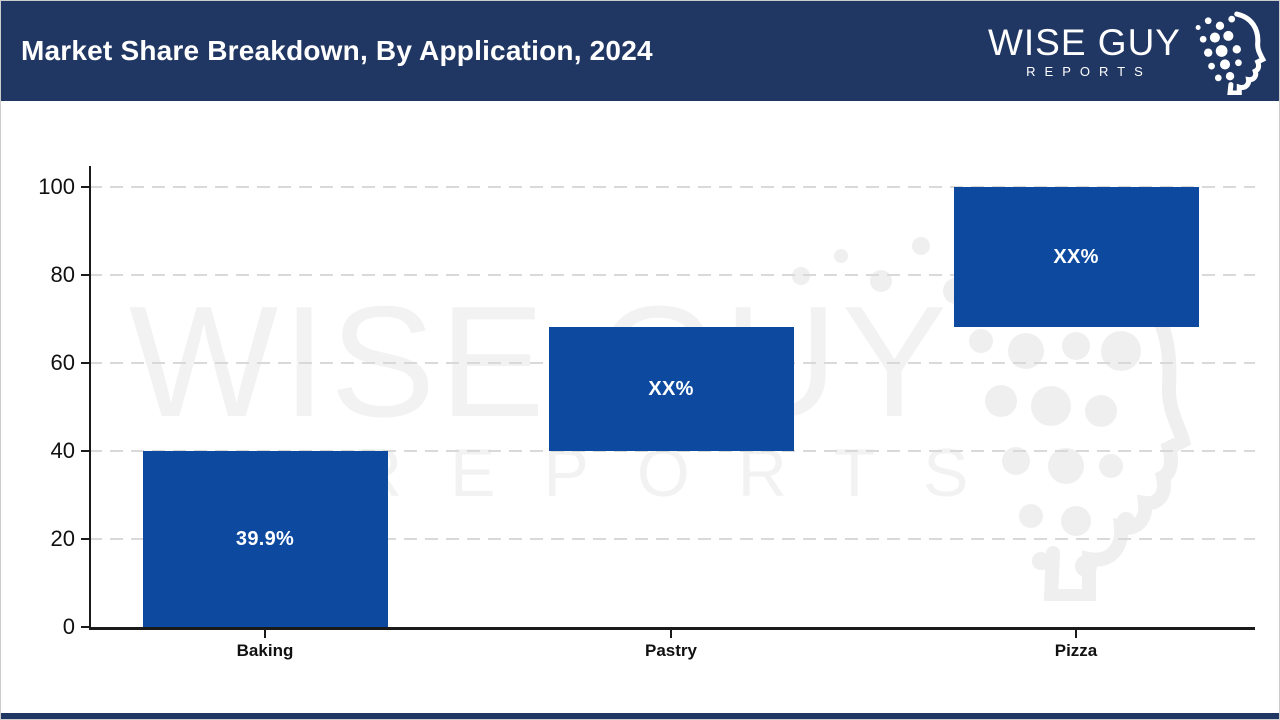 The height and width of the screenshot is (720, 1280). I want to click on y-tick-label-20: 20, so click(62, 538).